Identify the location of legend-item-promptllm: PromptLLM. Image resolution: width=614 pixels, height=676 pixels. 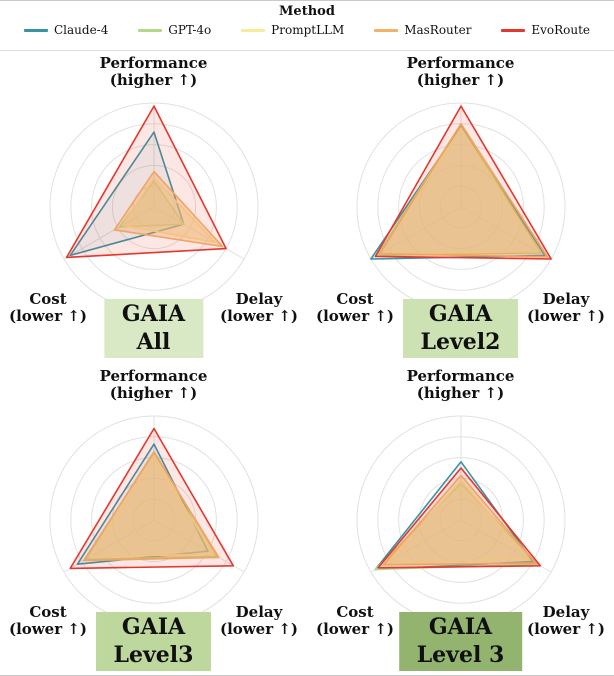
(292, 30).